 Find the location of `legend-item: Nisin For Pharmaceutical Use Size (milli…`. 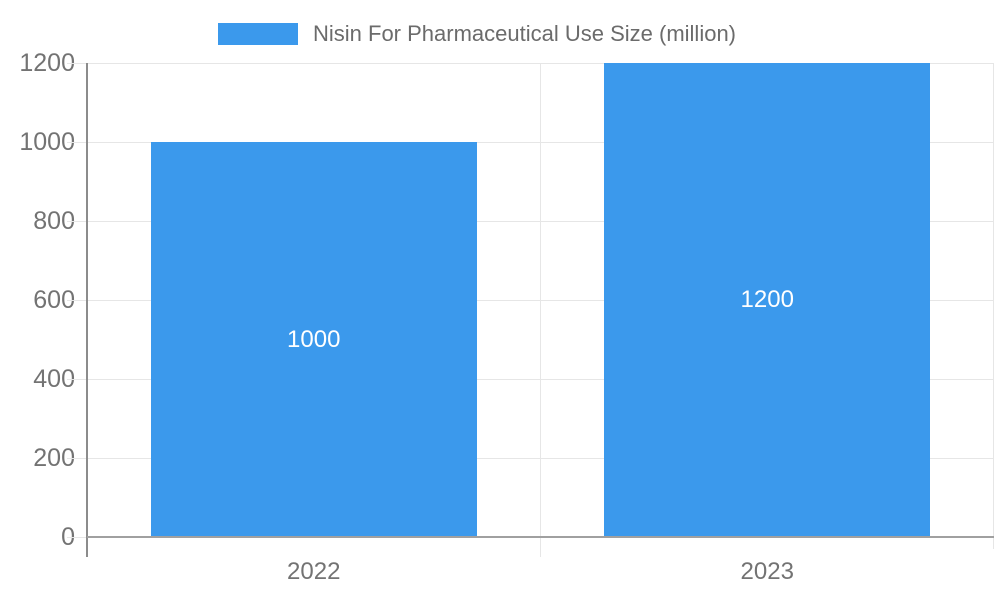

legend-item: Nisin For Pharmaceutical Use Size (milli… is located at coordinates (477, 34).